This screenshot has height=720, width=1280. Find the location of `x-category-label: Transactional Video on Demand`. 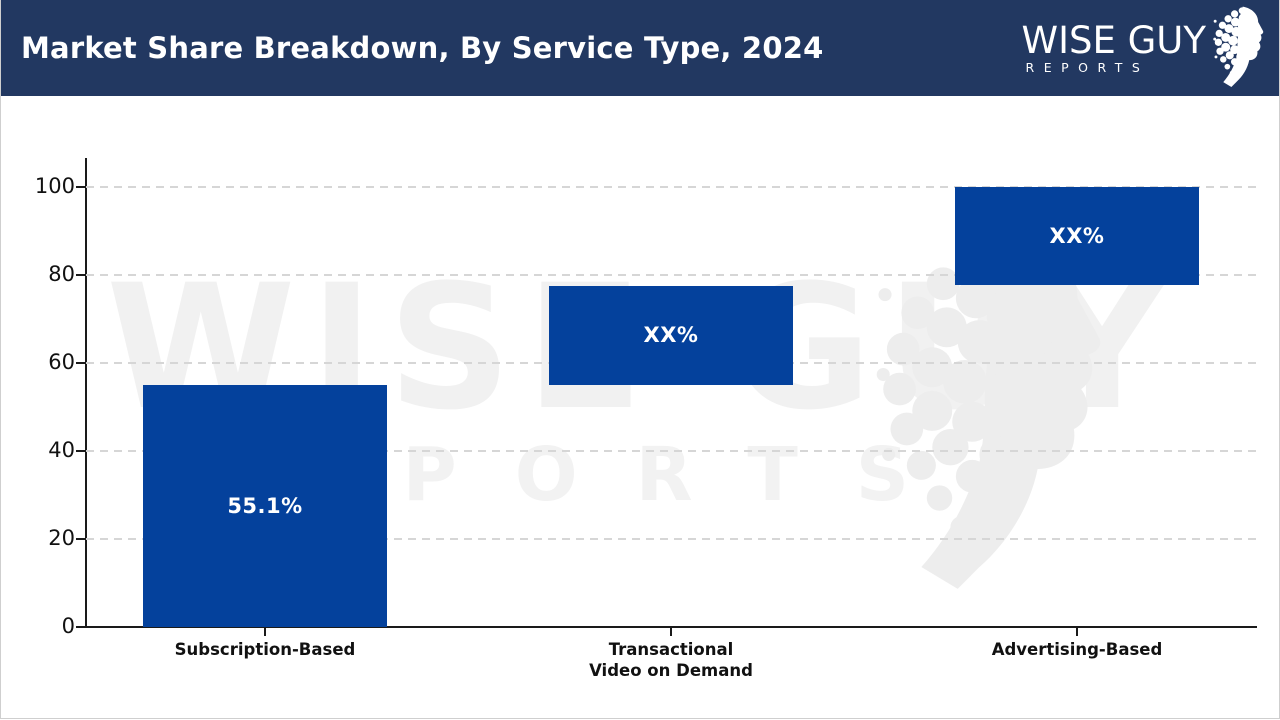

x-category-label: Transactional Video on Demand is located at coordinates (671, 660).